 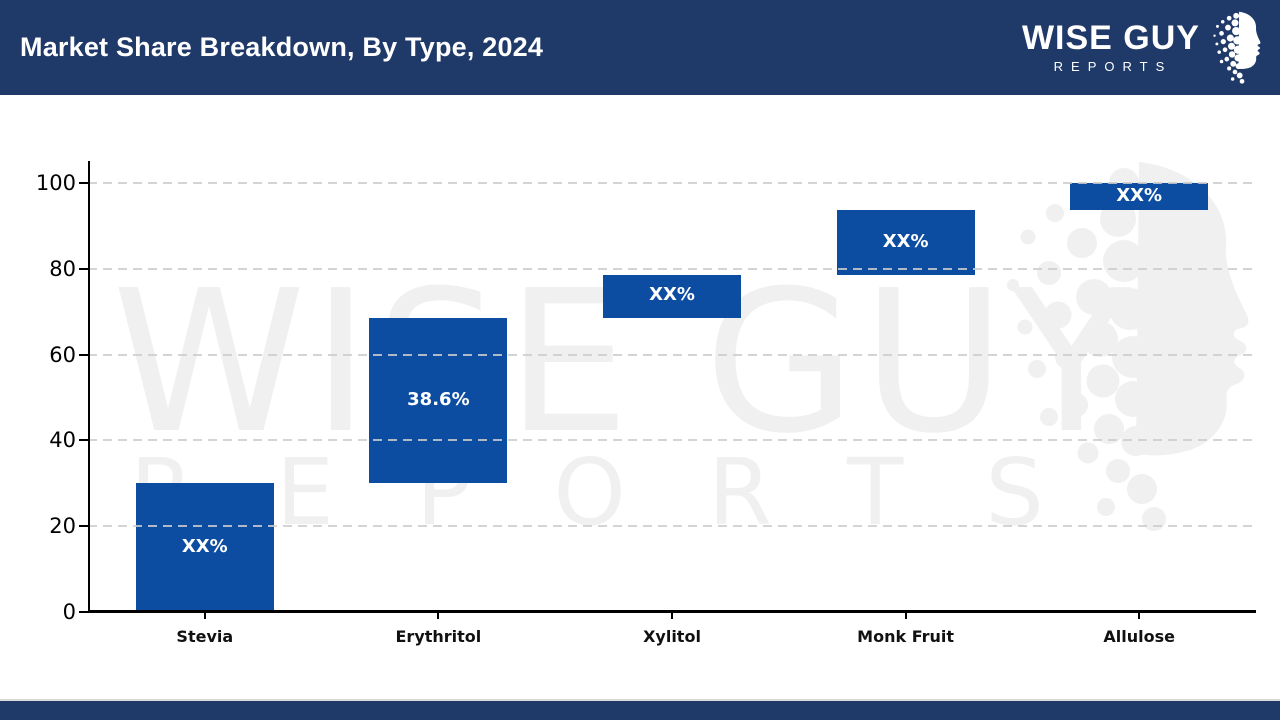 I want to click on bar-monk-fruit, so click(x=905, y=242).